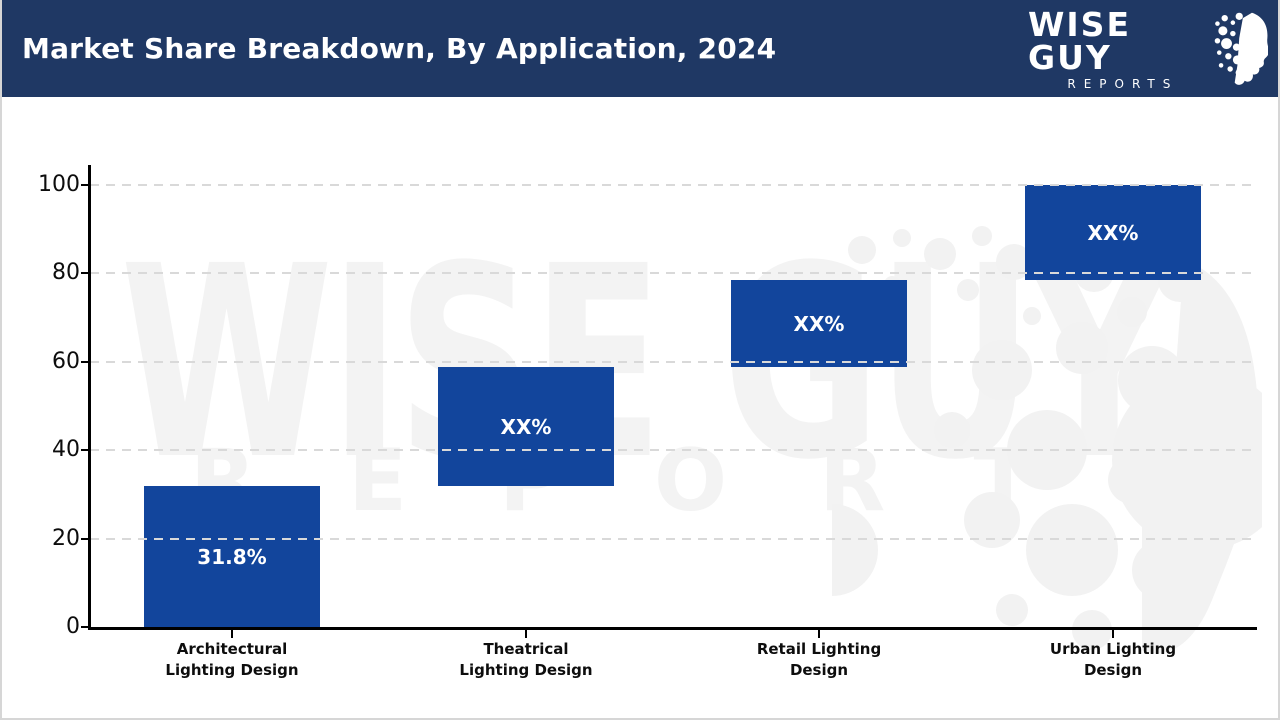 This screenshot has height=720, width=1280. What do you see at coordinates (66, 450) in the screenshot?
I see `y-tick-label: 40` at bounding box center [66, 450].